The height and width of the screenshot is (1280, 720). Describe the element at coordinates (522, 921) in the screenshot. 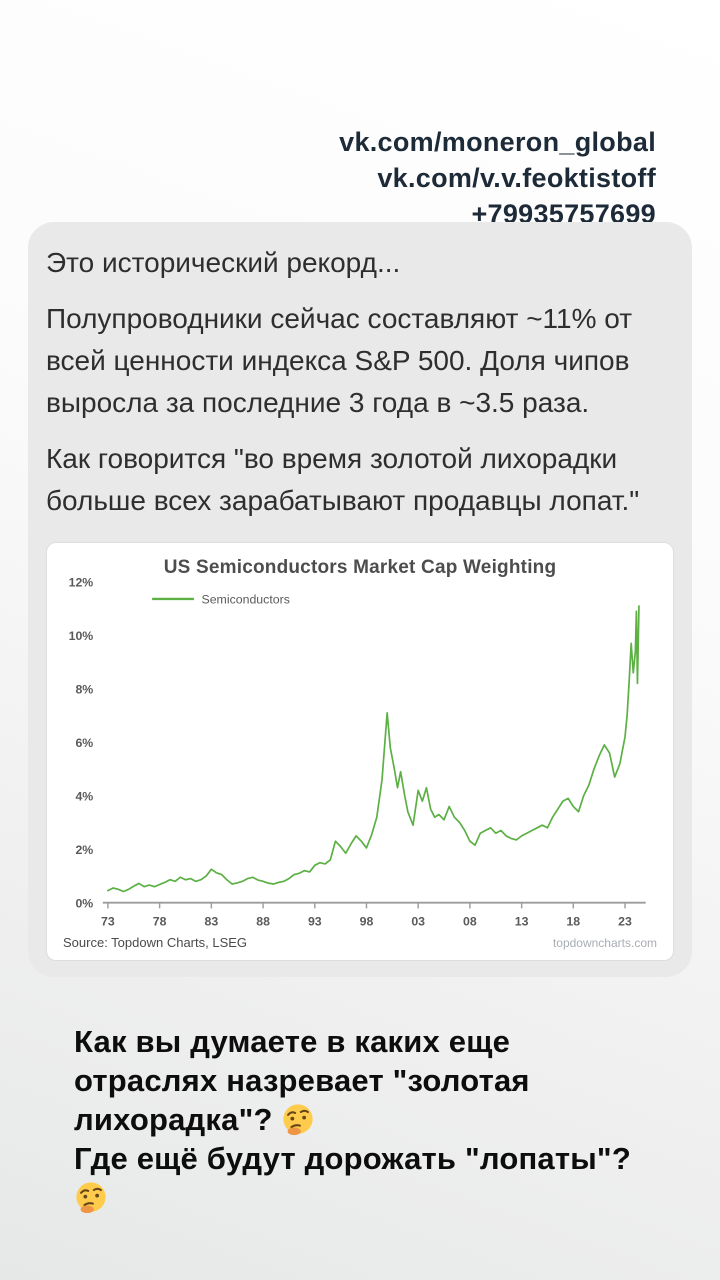

I see `svg-text: 13` at that location.